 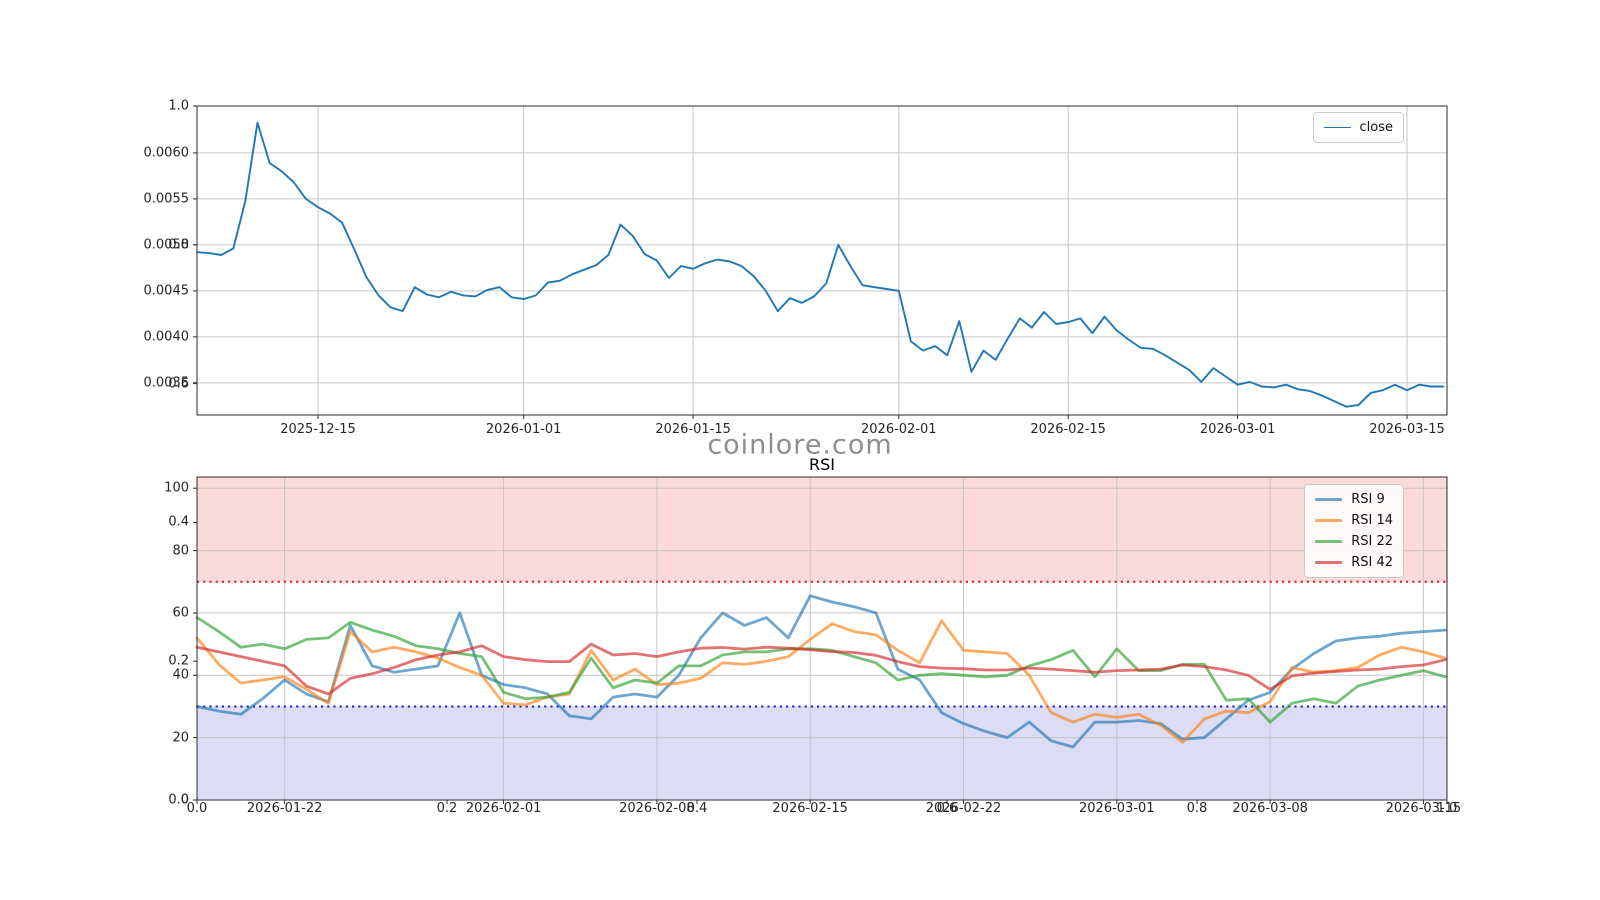 I want to click on phantom-x-tick-label: 0.2, so click(x=447, y=808).